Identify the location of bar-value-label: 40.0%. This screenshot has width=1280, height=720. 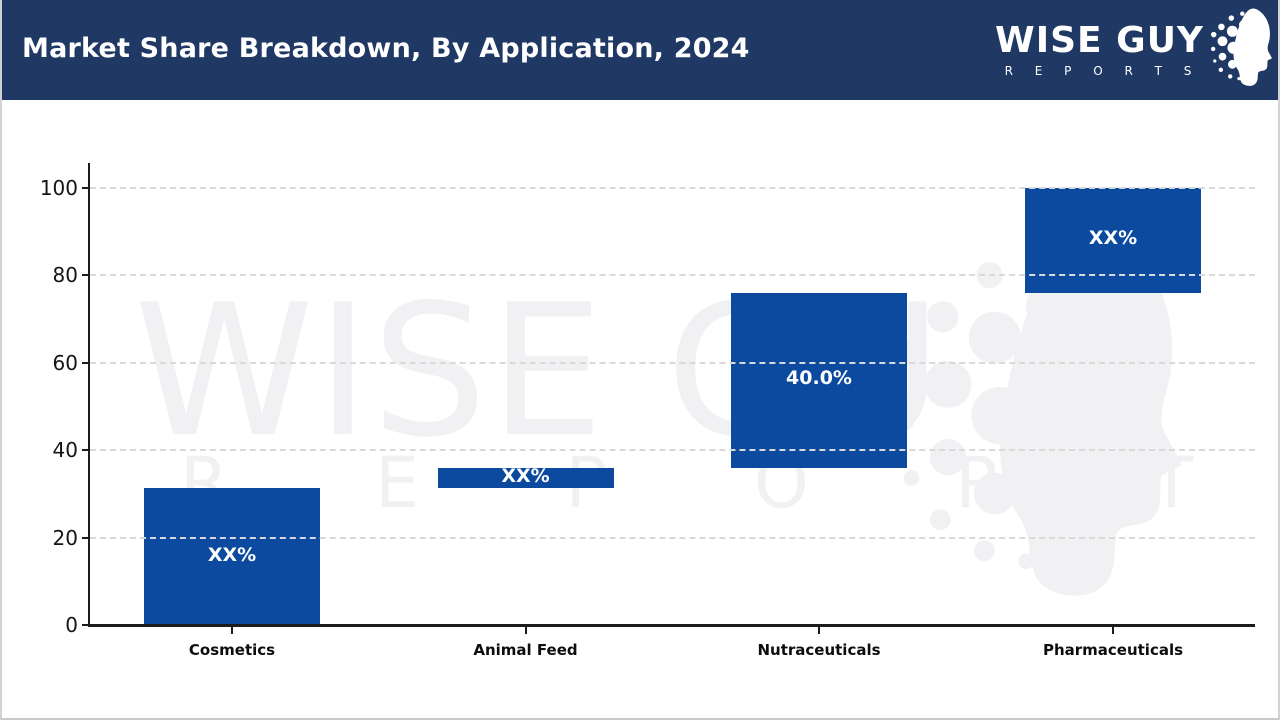
(819, 378).